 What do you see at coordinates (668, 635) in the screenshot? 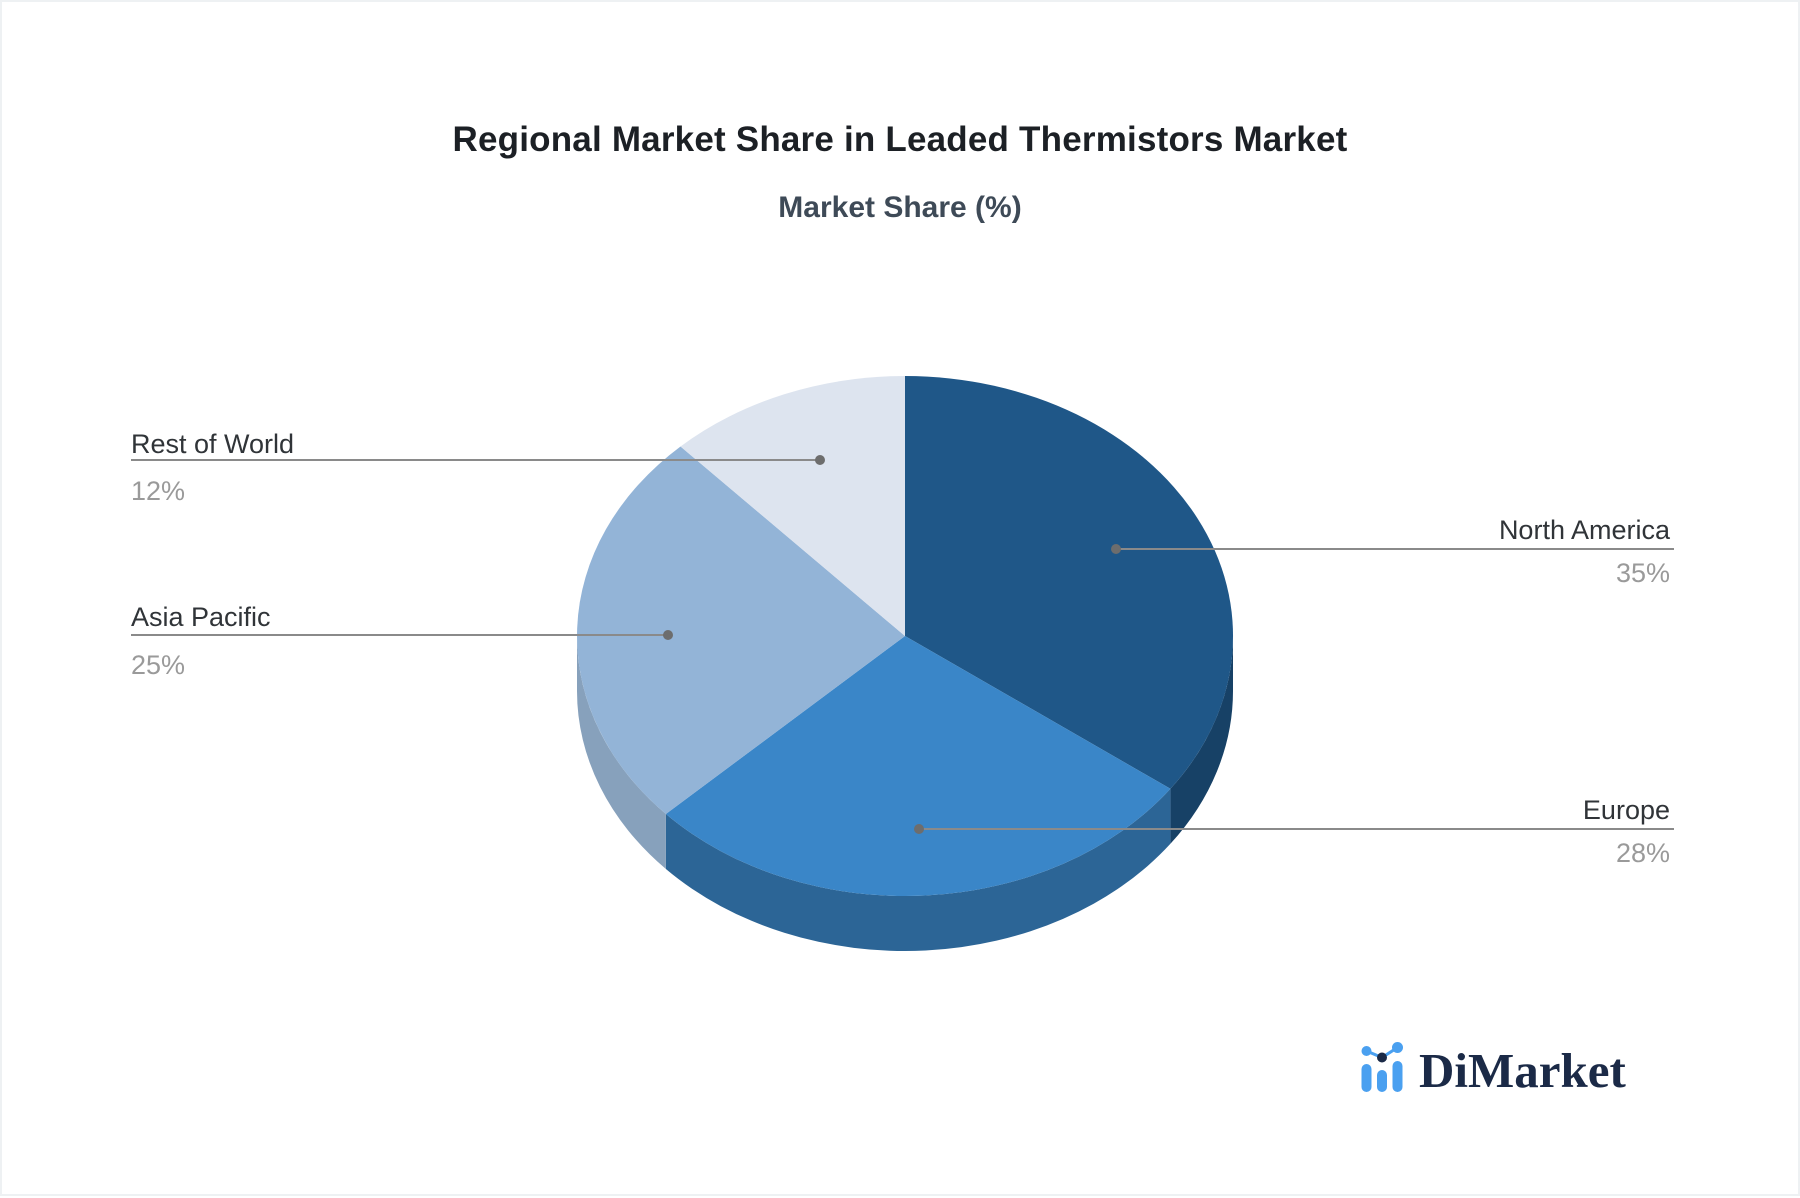
I see `leader-dot-asia-pacific` at bounding box center [668, 635].